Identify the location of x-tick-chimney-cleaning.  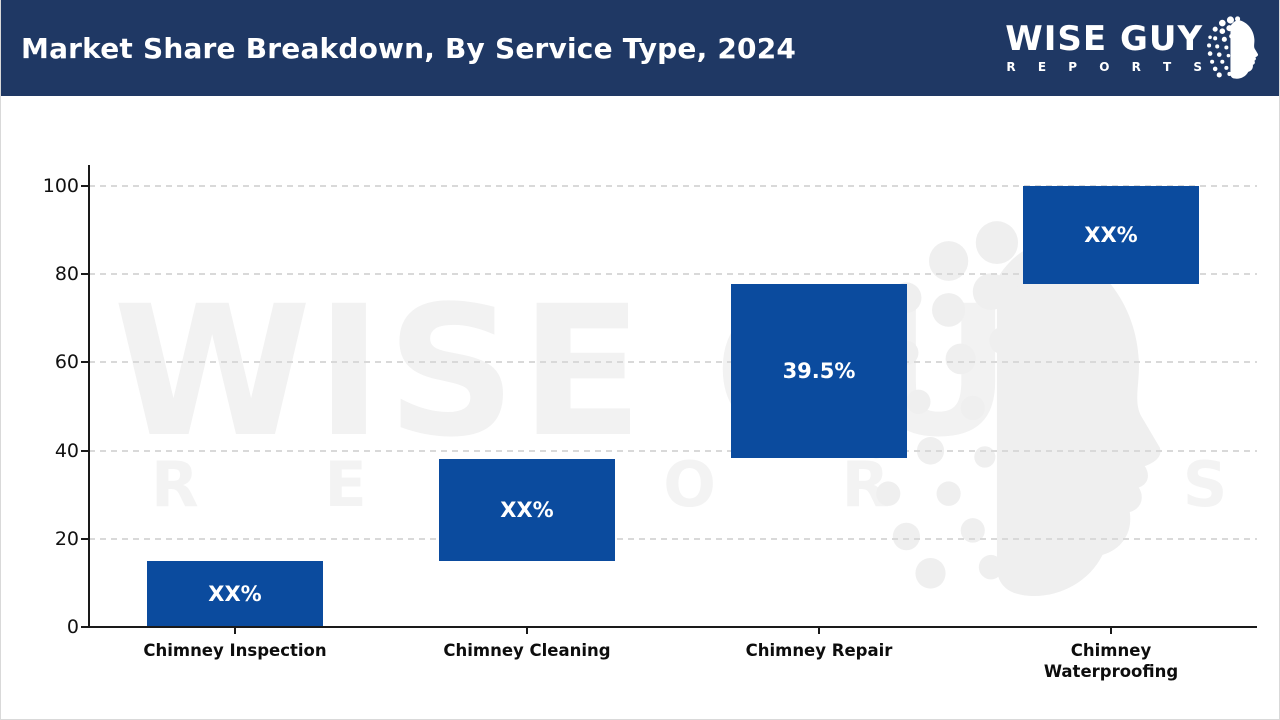
(527, 631).